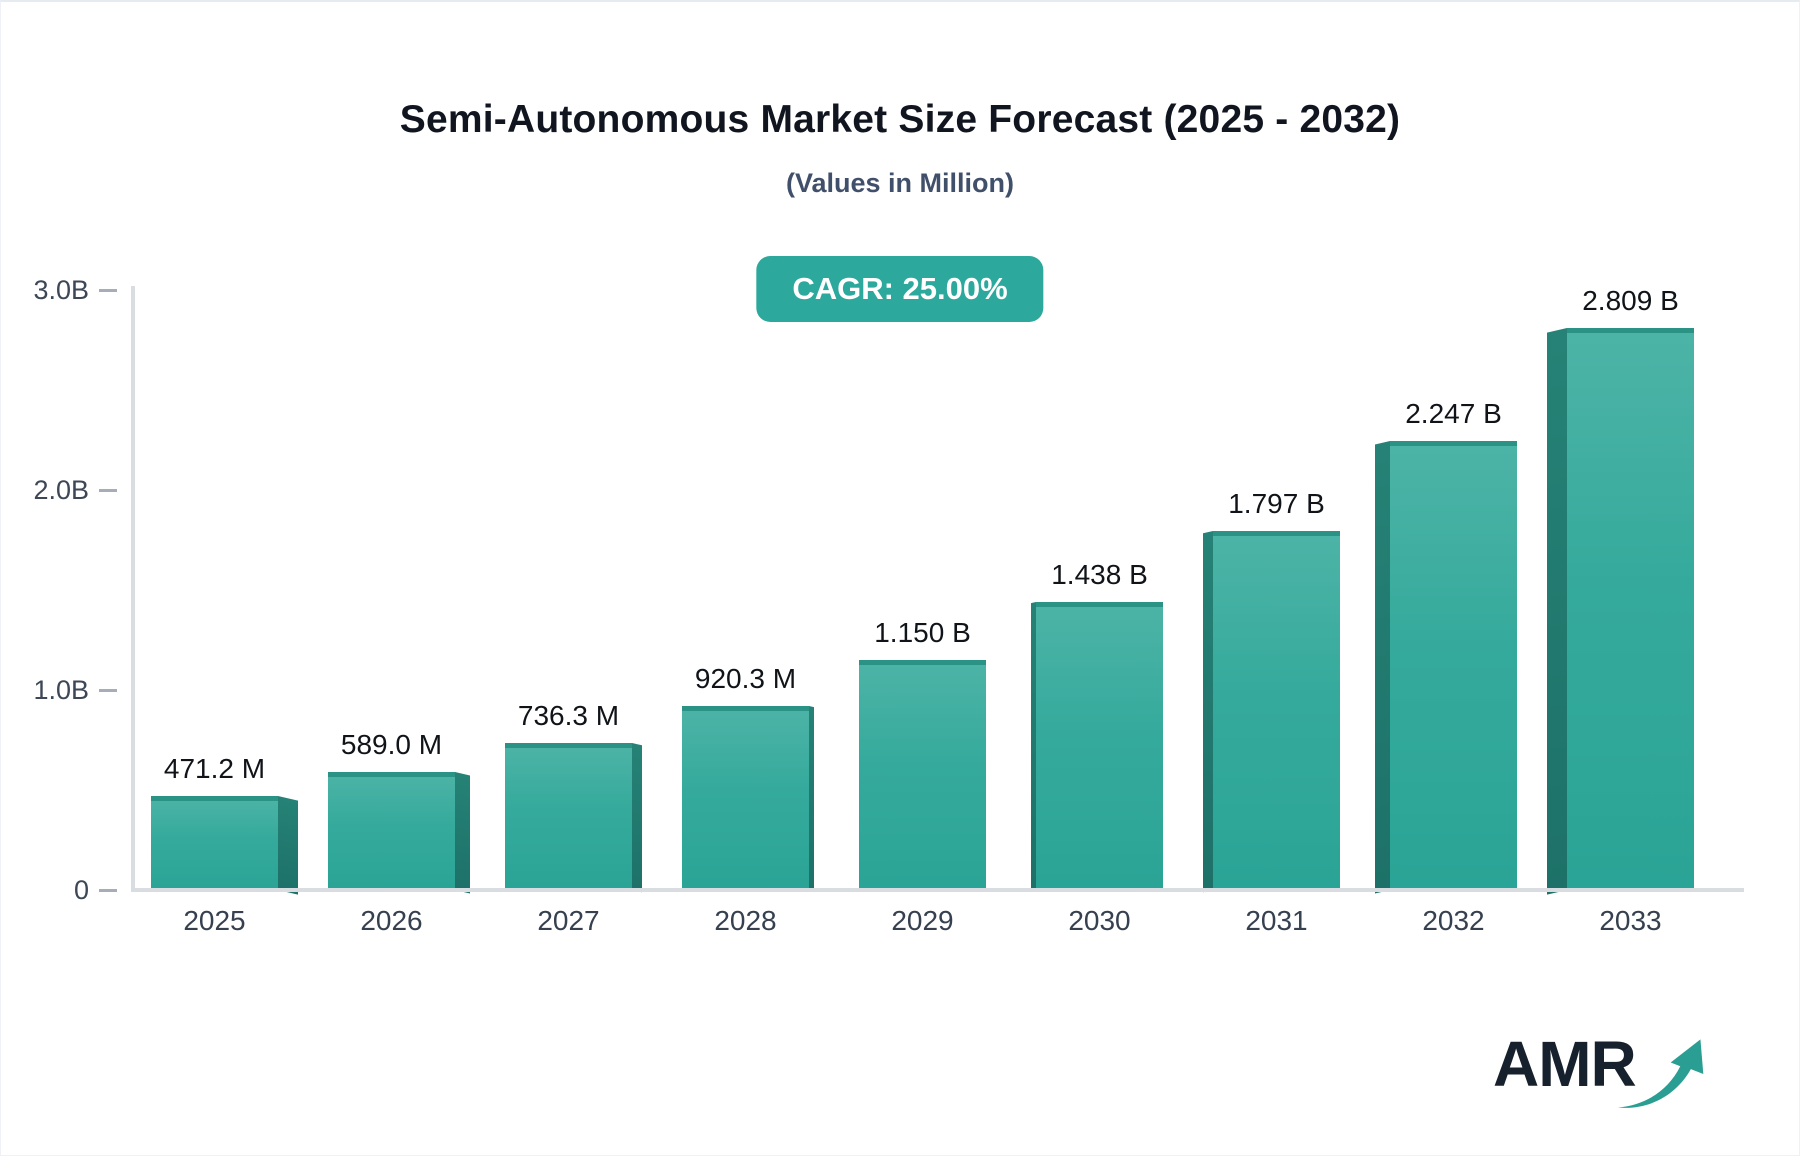 This screenshot has width=1800, height=1156. What do you see at coordinates (900, 289) in the screenshot?
I see `cagr-badge: CAGR: 25.00%` at bounding box center [900, 289].